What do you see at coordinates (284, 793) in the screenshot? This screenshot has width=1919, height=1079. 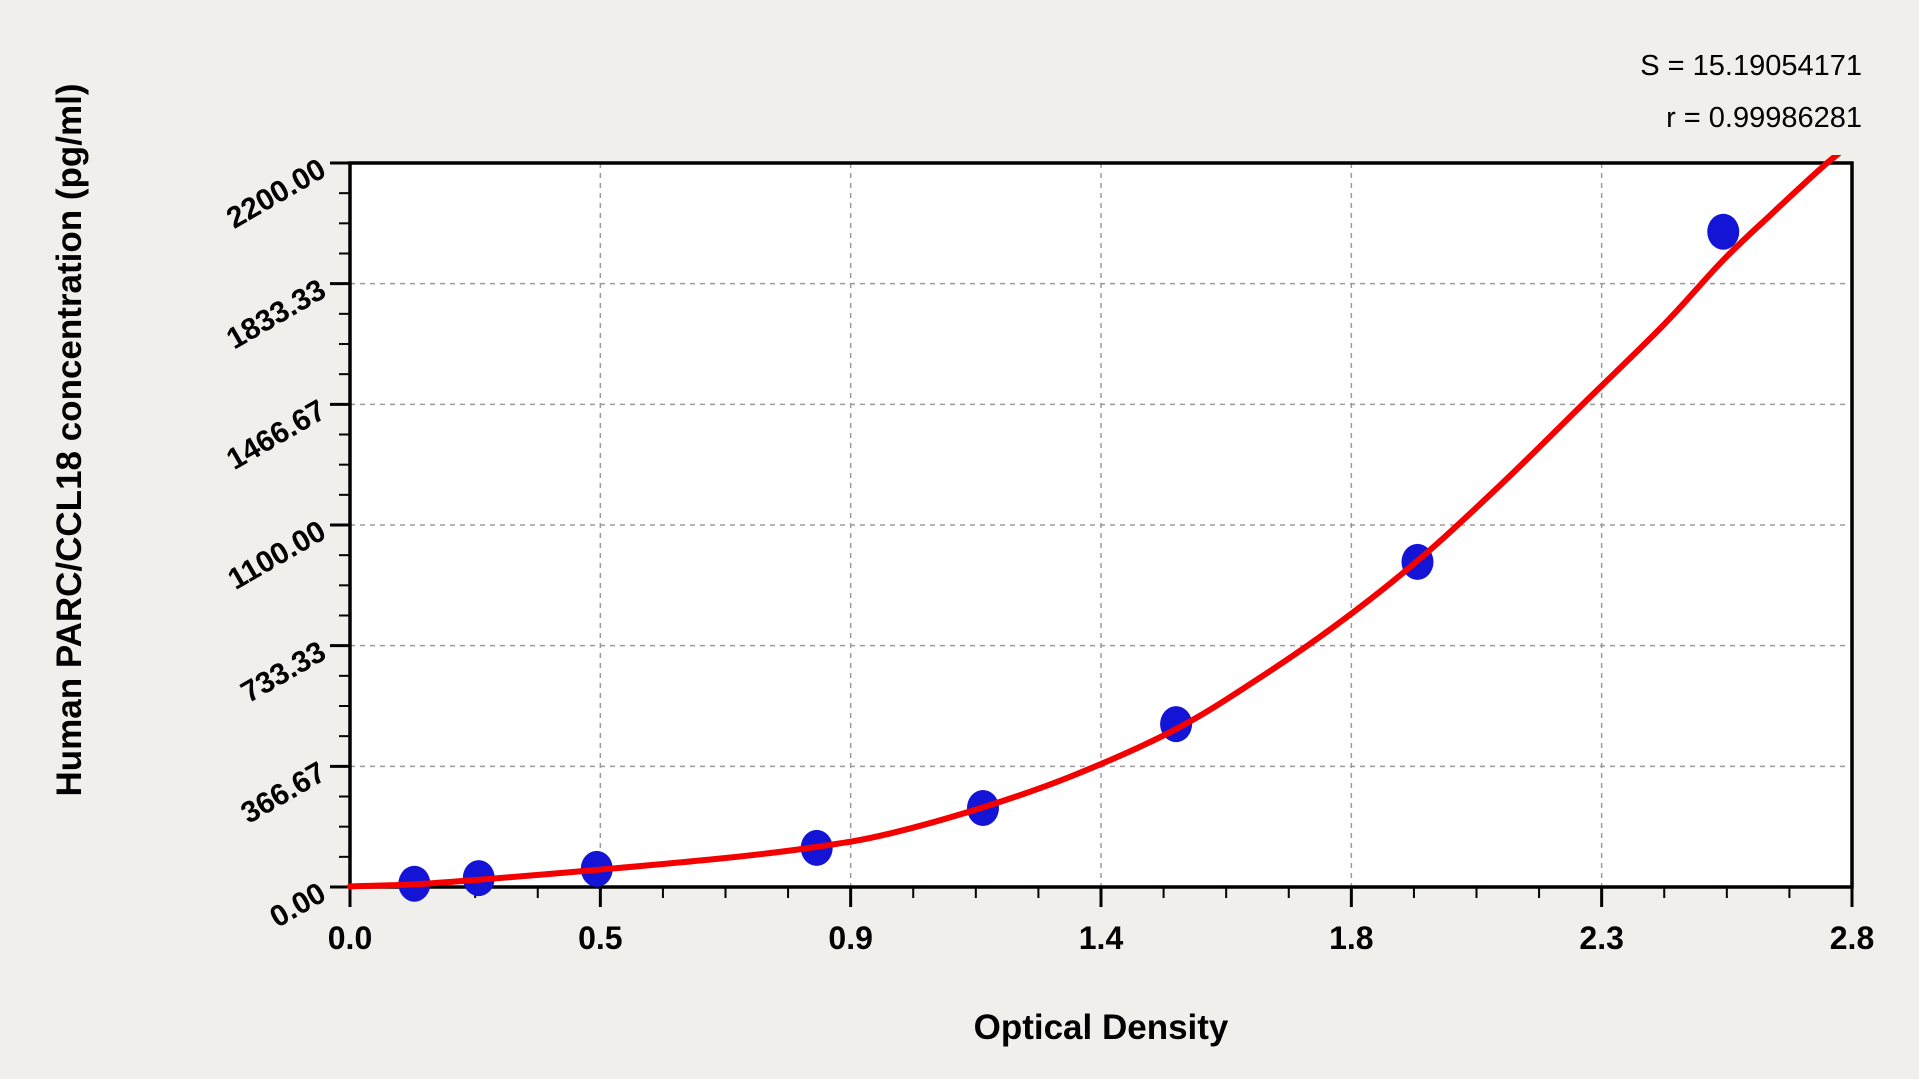 I see `y-tick-label: 366.67` at bounding box center [284, 793].